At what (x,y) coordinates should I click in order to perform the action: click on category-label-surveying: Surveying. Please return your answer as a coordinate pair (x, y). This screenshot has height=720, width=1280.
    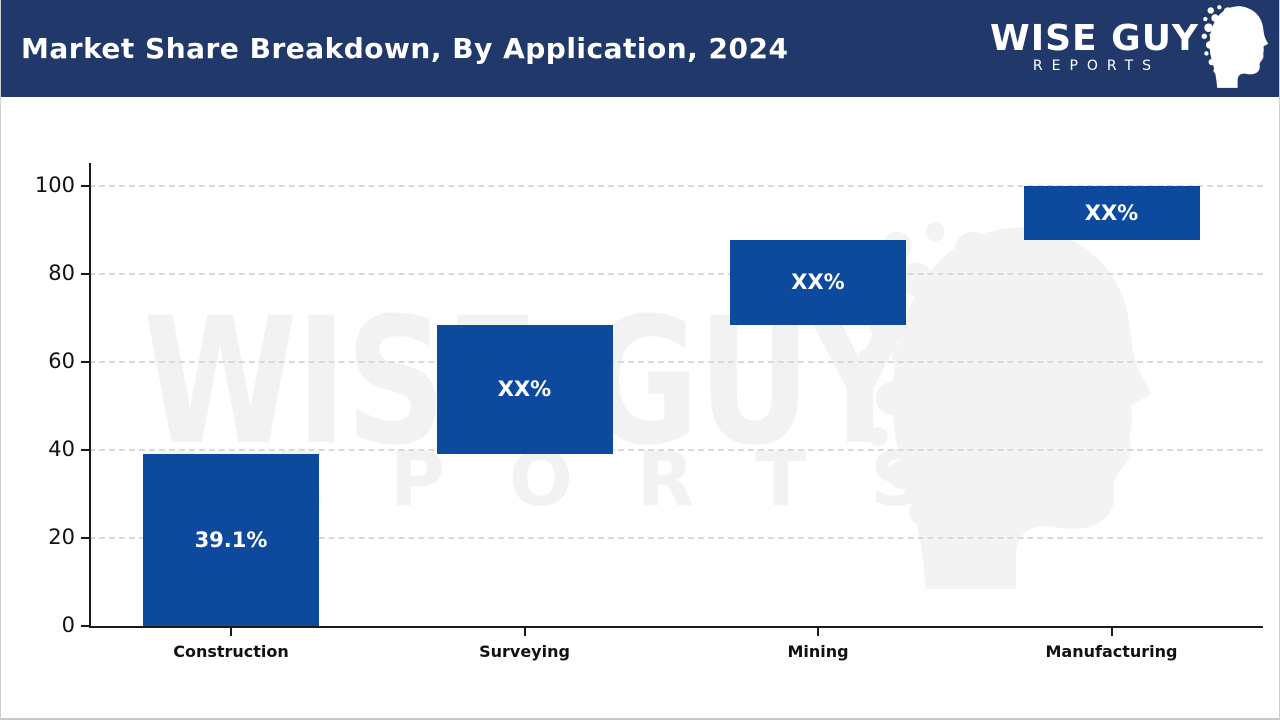
    Looking at the image, I should click on (524, 651).